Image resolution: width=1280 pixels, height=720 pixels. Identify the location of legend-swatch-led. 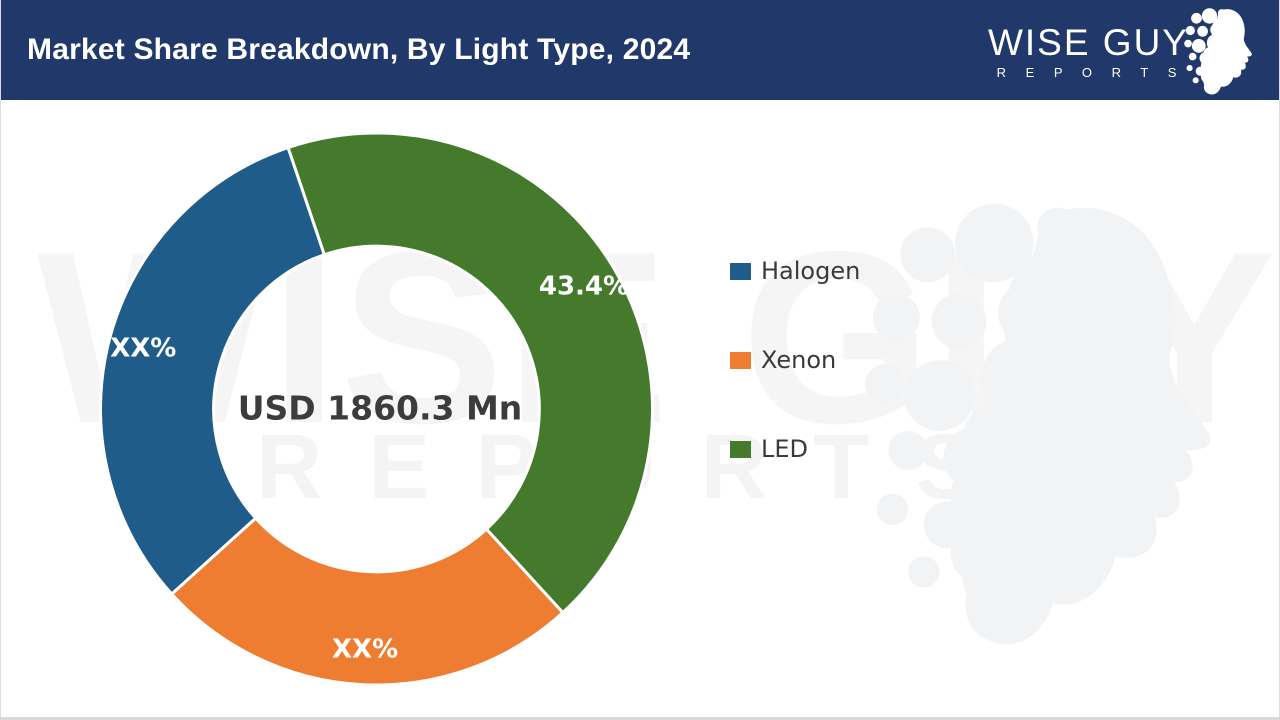
(740, 449).